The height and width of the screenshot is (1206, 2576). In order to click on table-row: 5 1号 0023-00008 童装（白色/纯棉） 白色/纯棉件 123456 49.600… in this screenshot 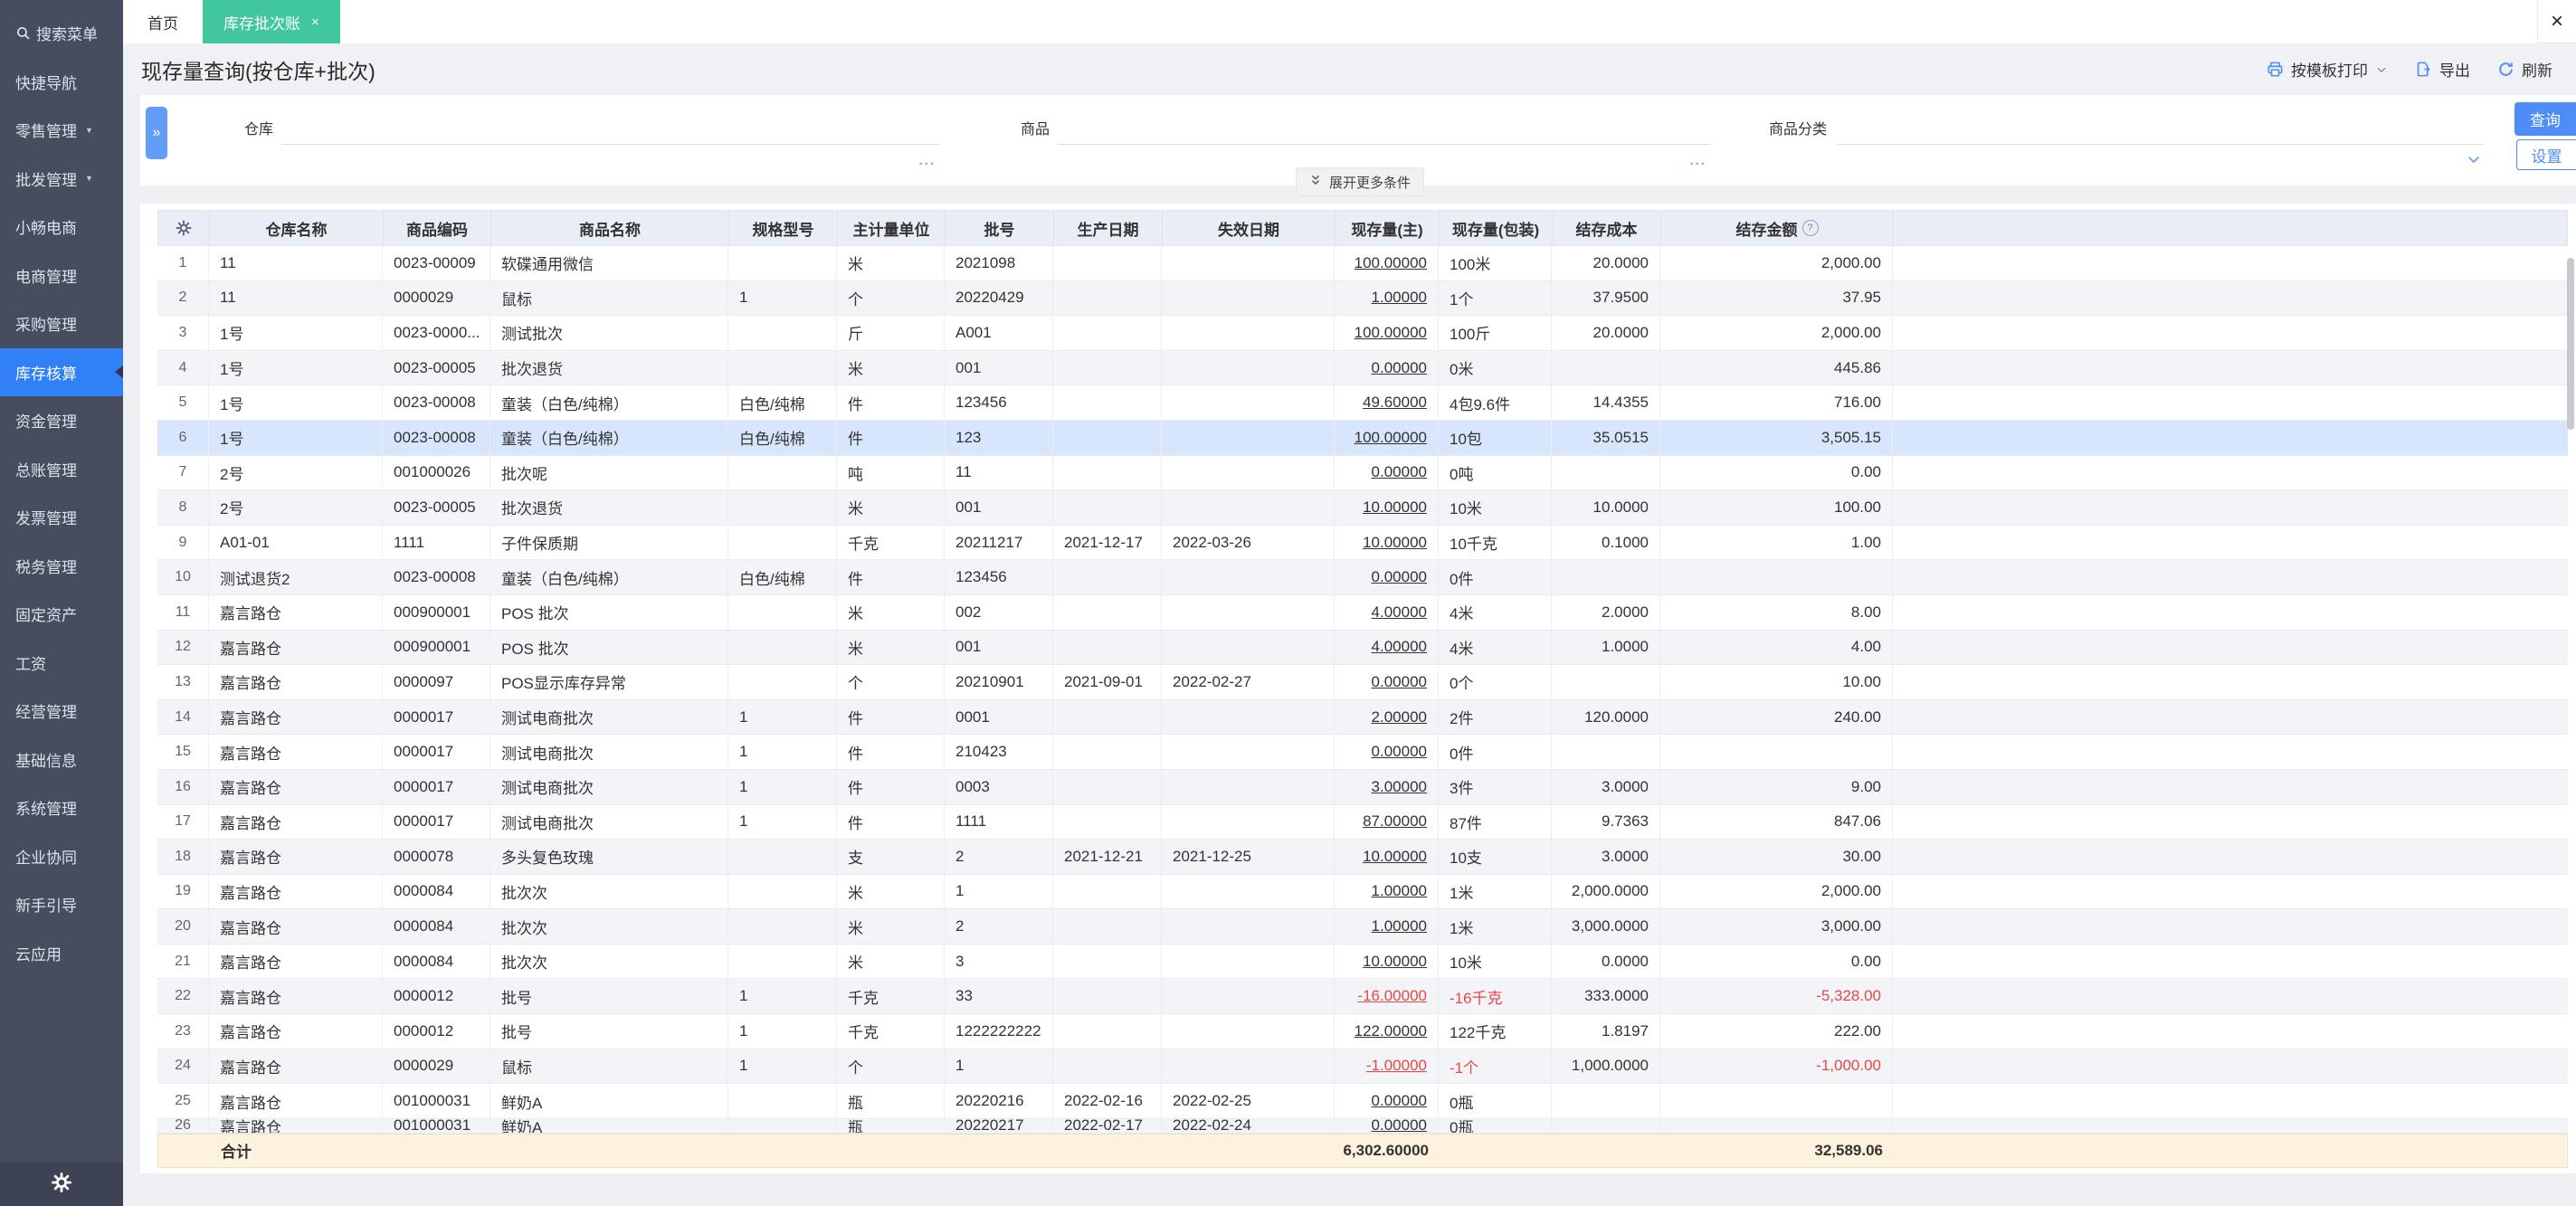, I will do `click(1363, 403)`.